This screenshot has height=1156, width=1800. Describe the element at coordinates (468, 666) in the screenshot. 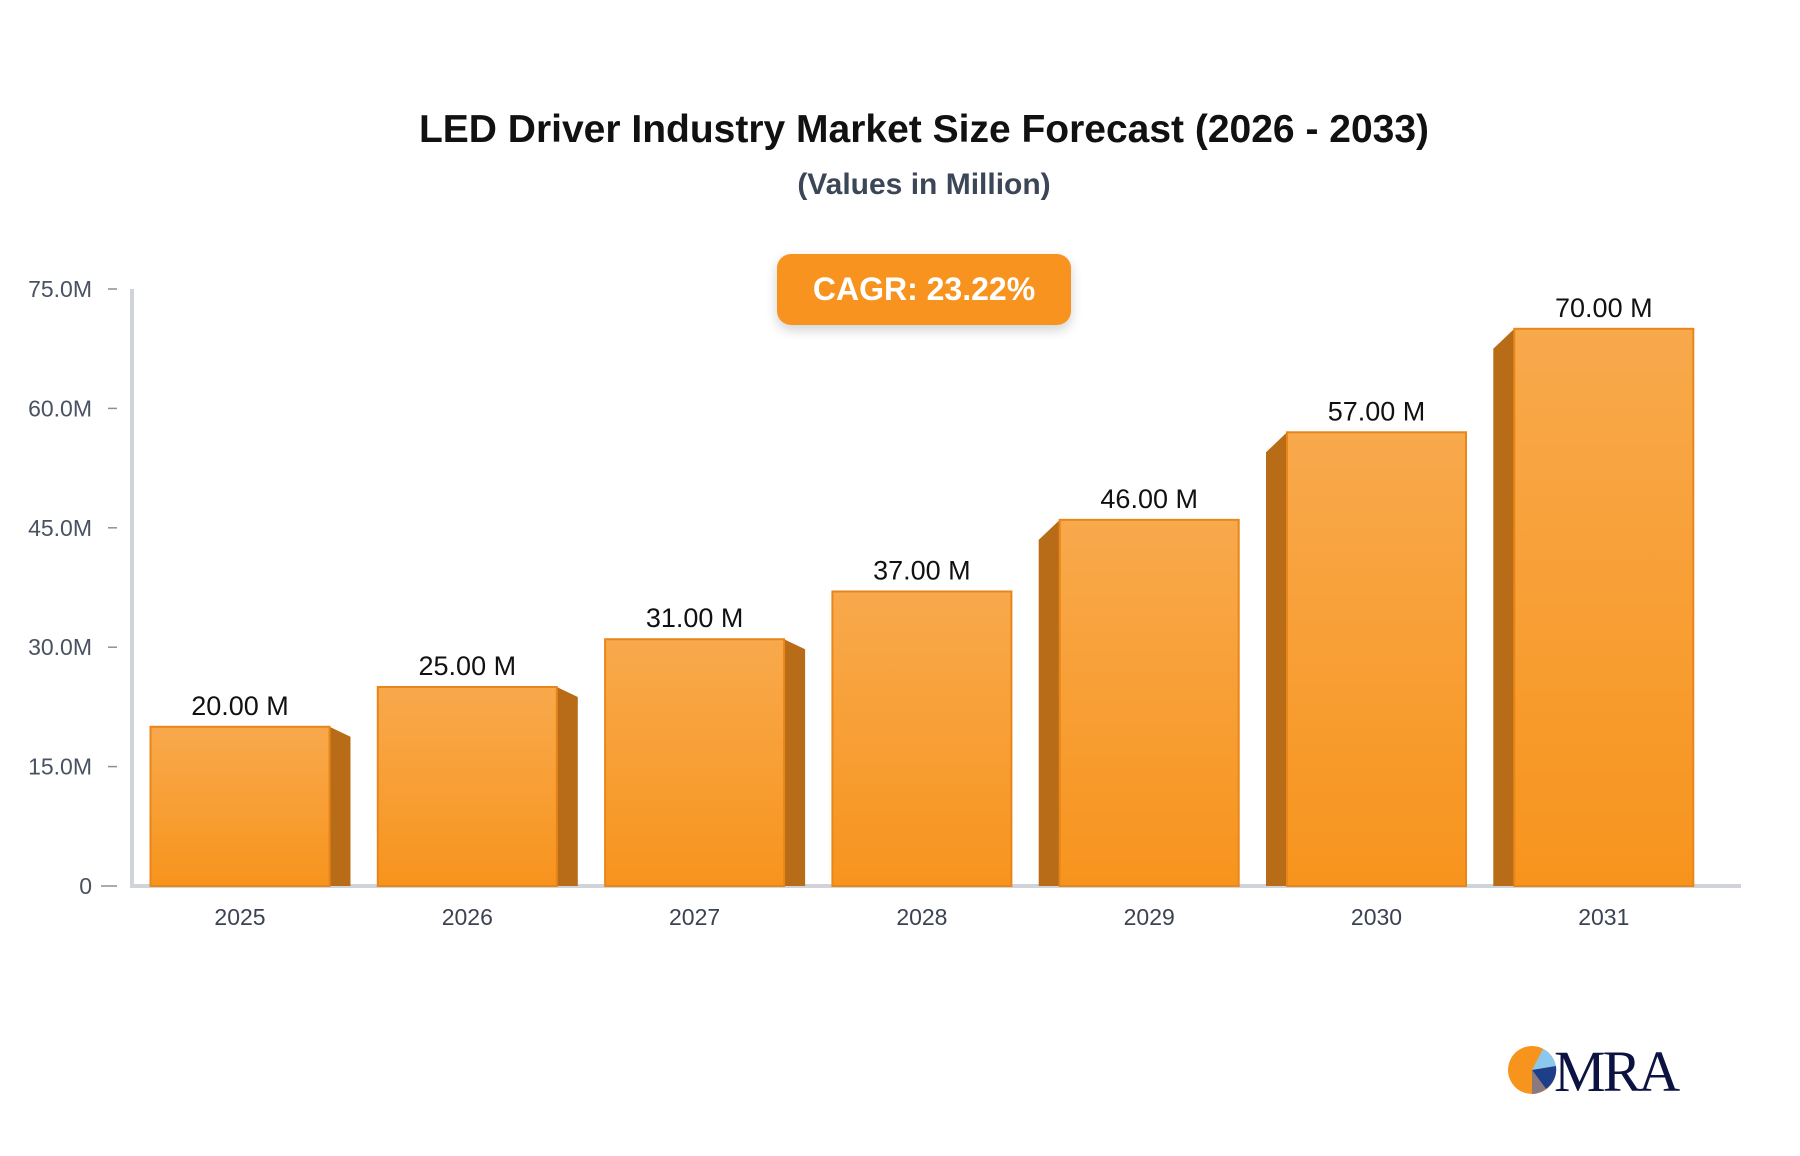

I see `data-label: 25.00 M` at that location.